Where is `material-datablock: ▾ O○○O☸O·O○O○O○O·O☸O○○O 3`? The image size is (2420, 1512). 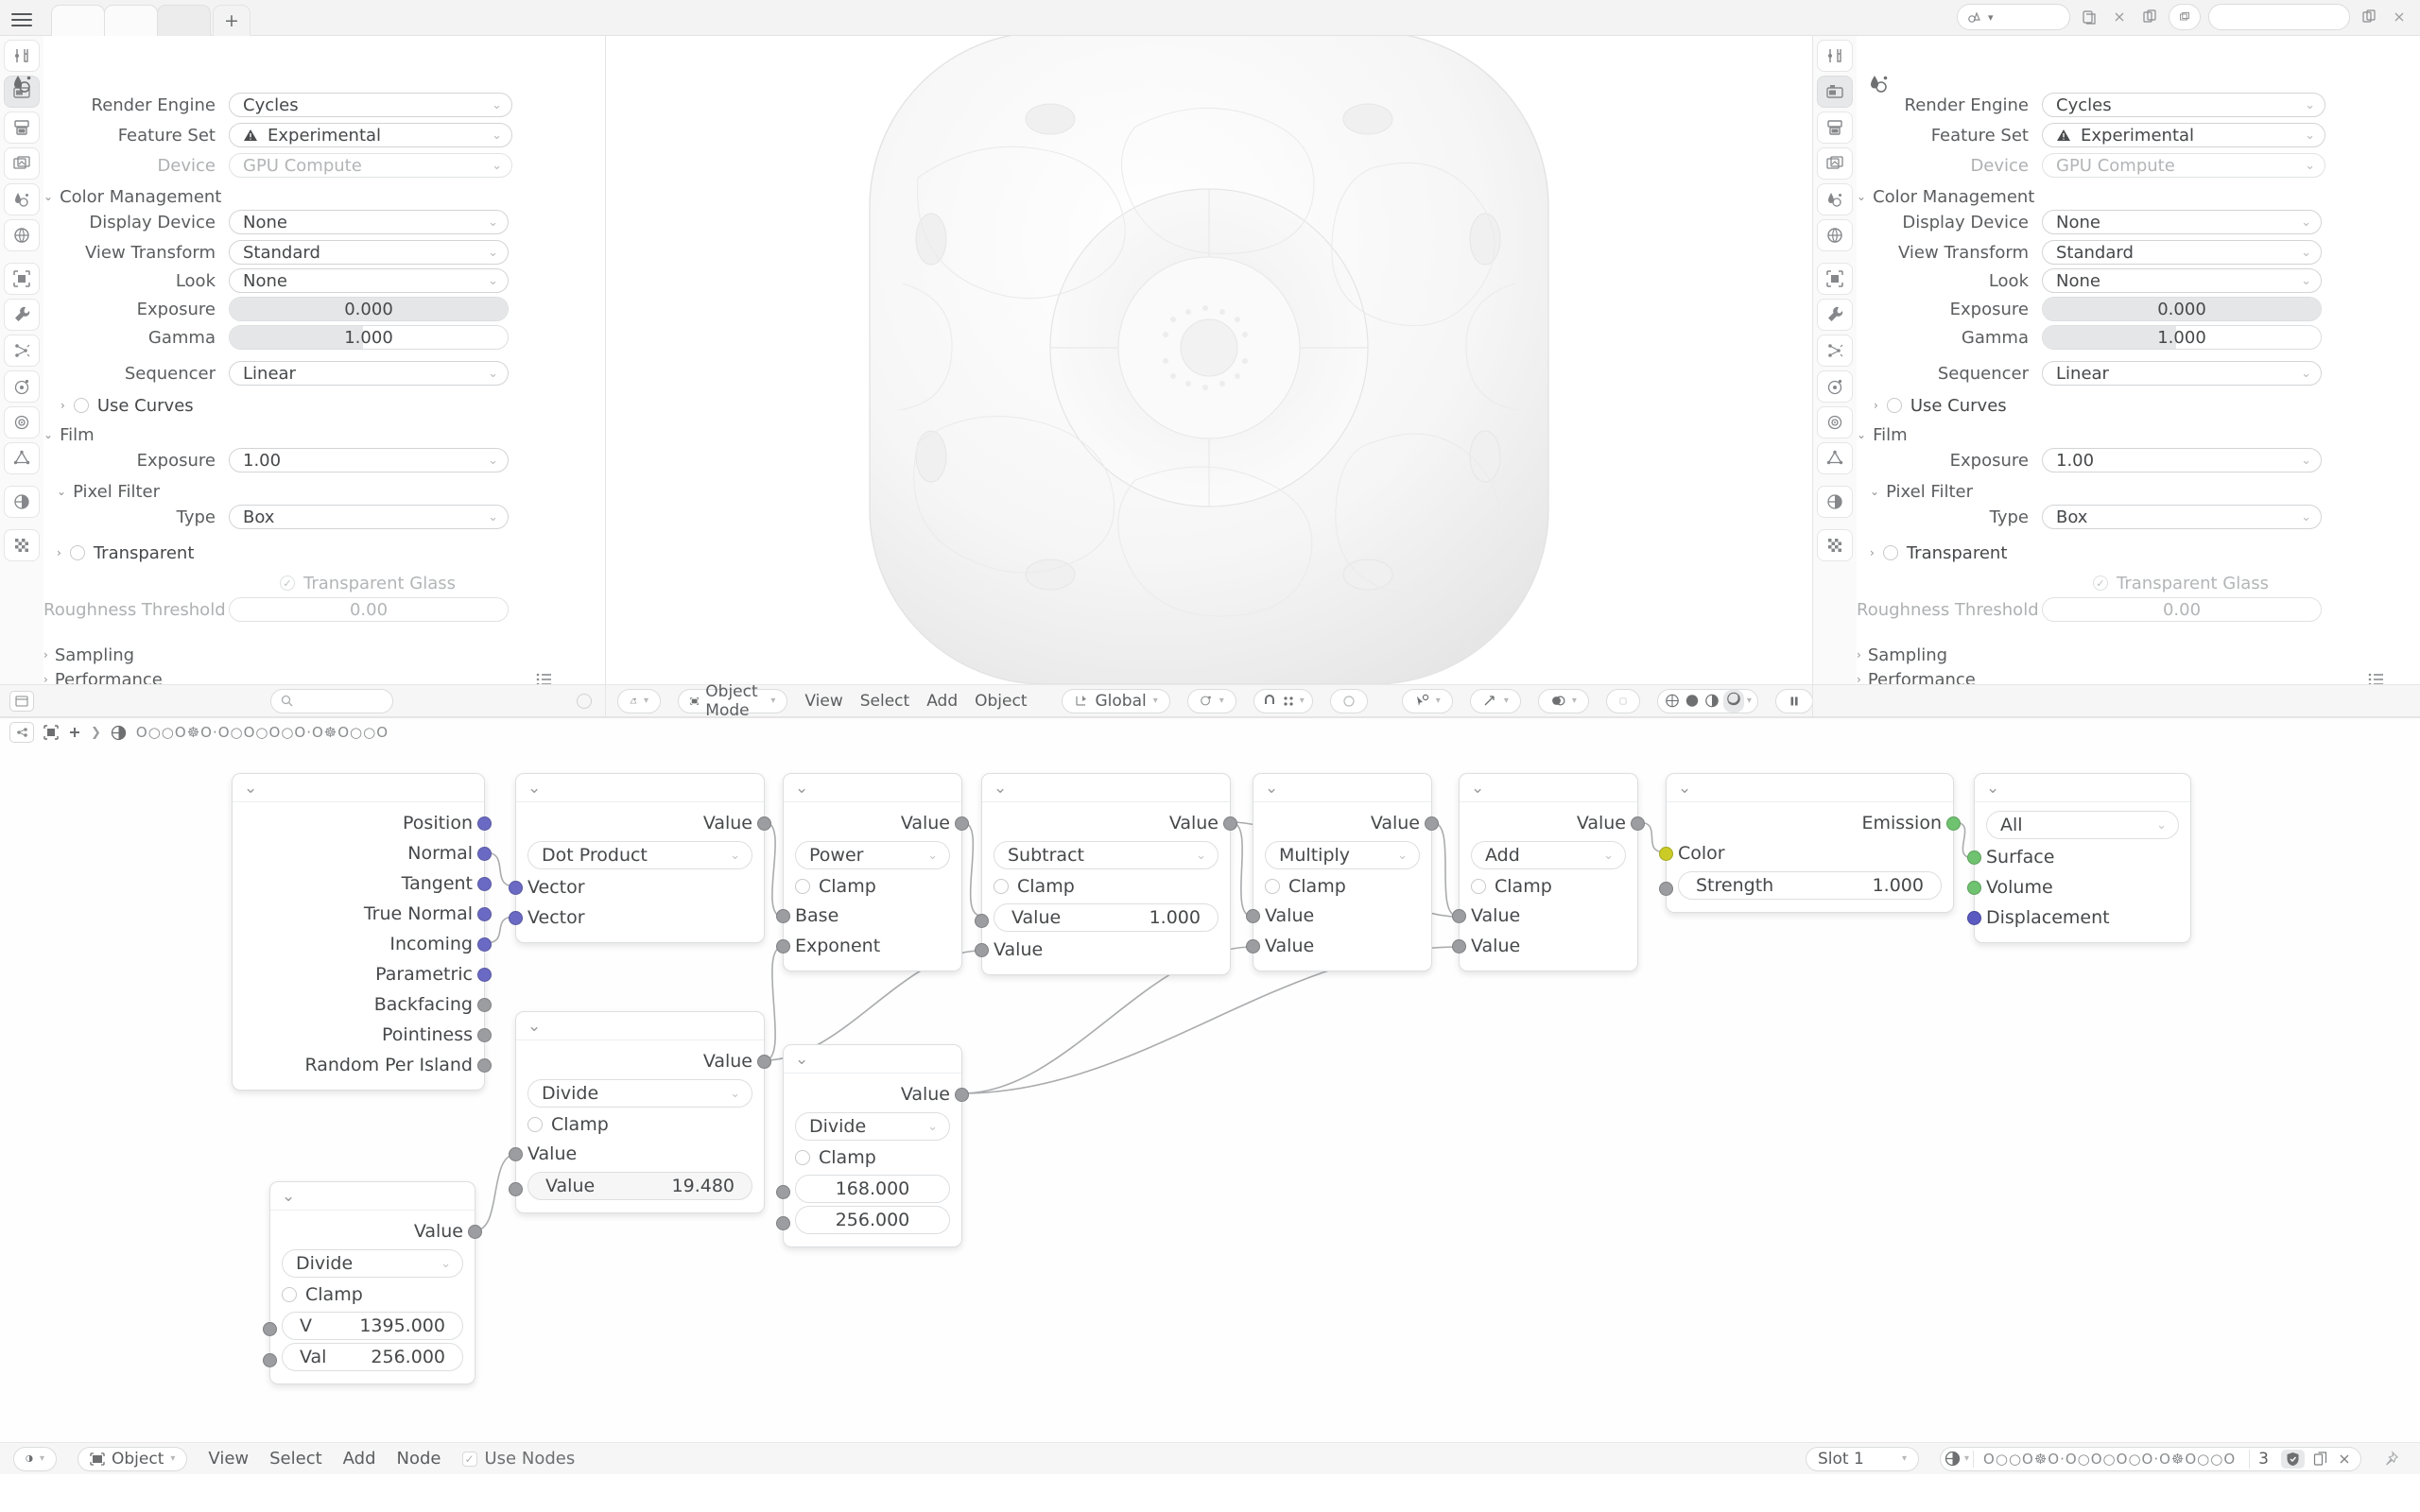 material-datablock: ▾ O○○O☸O·O○O○O○O·O☸O○○O 3 is located at coordinates (2150, 1458).